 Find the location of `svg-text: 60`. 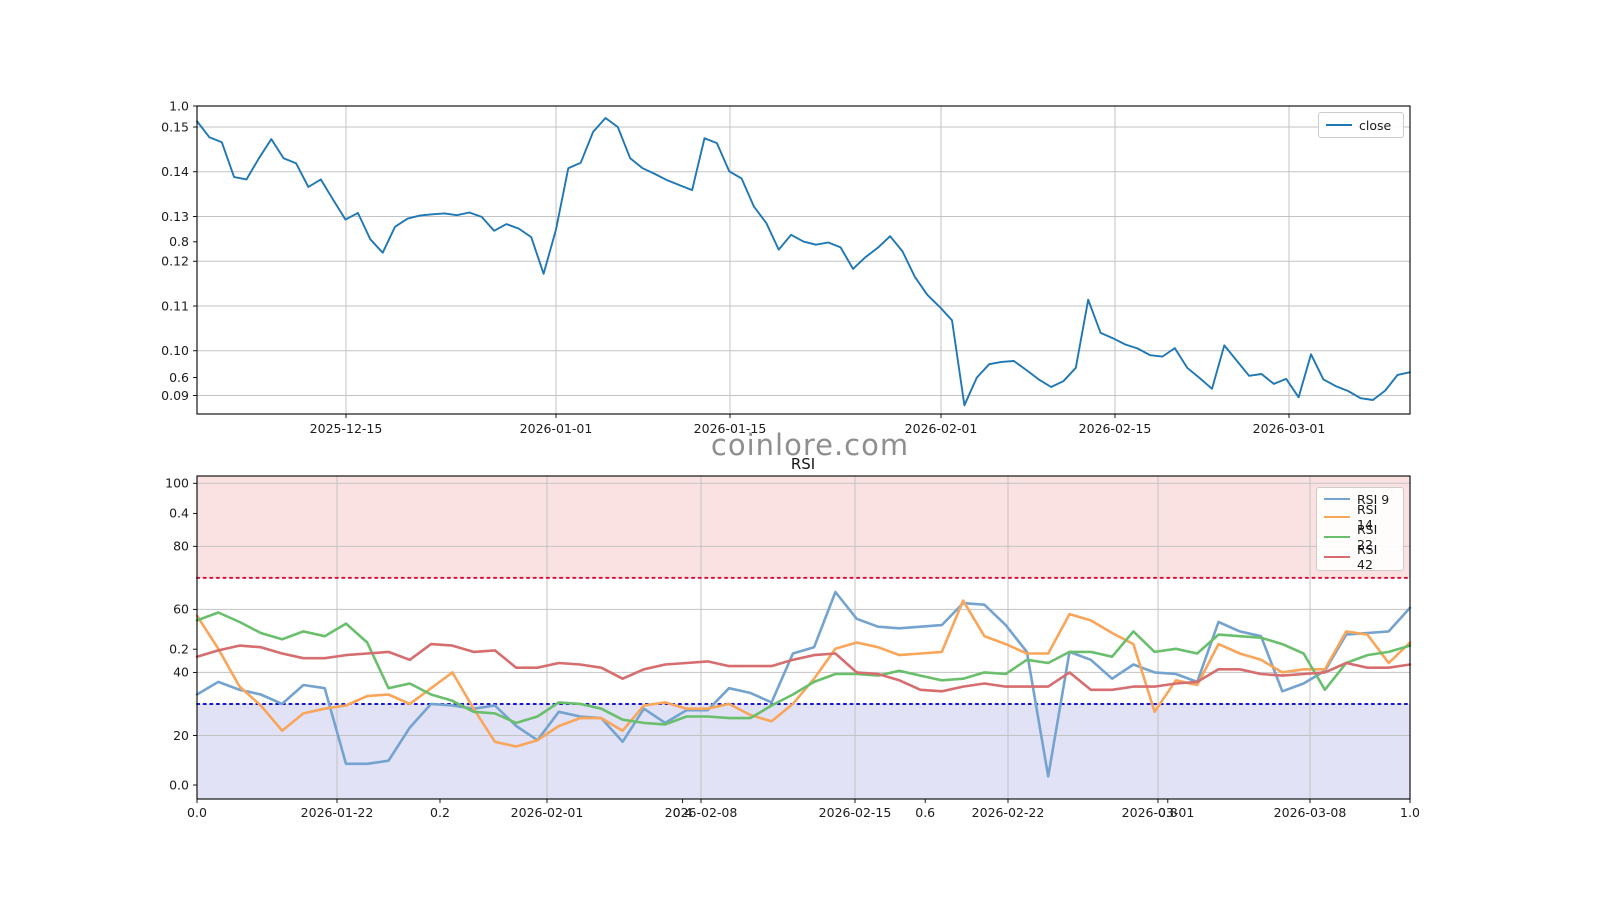

svg-text: 60 is located at coordinates (181, 609).